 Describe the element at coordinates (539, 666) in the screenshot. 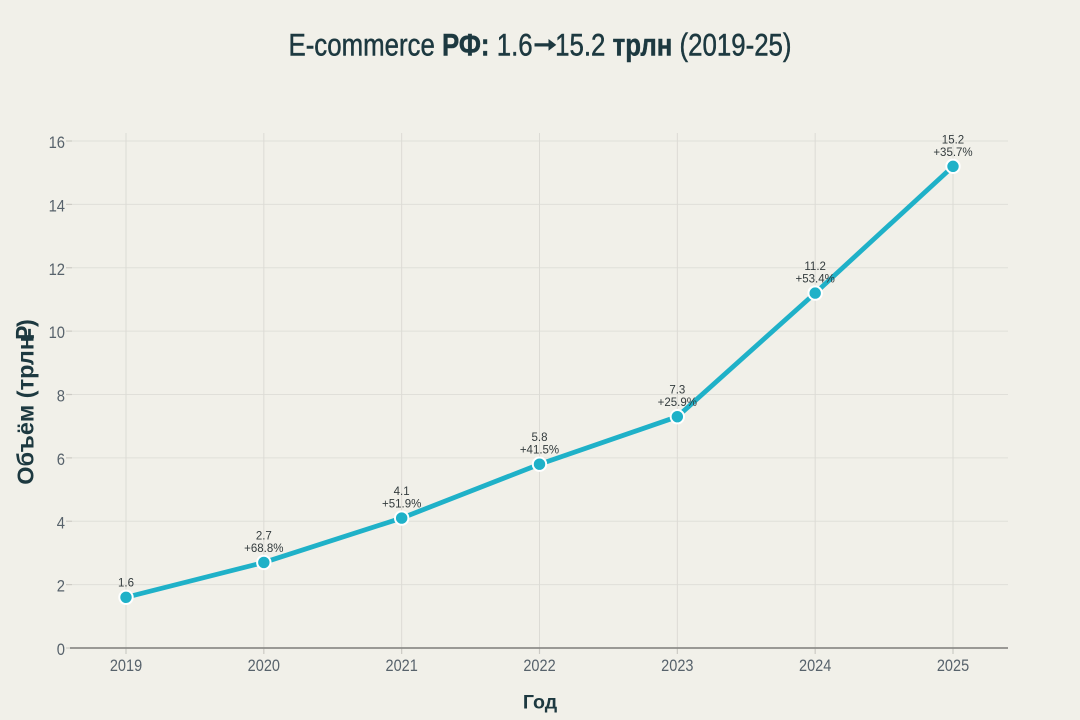

I see `svg-text: 2022` at that location.